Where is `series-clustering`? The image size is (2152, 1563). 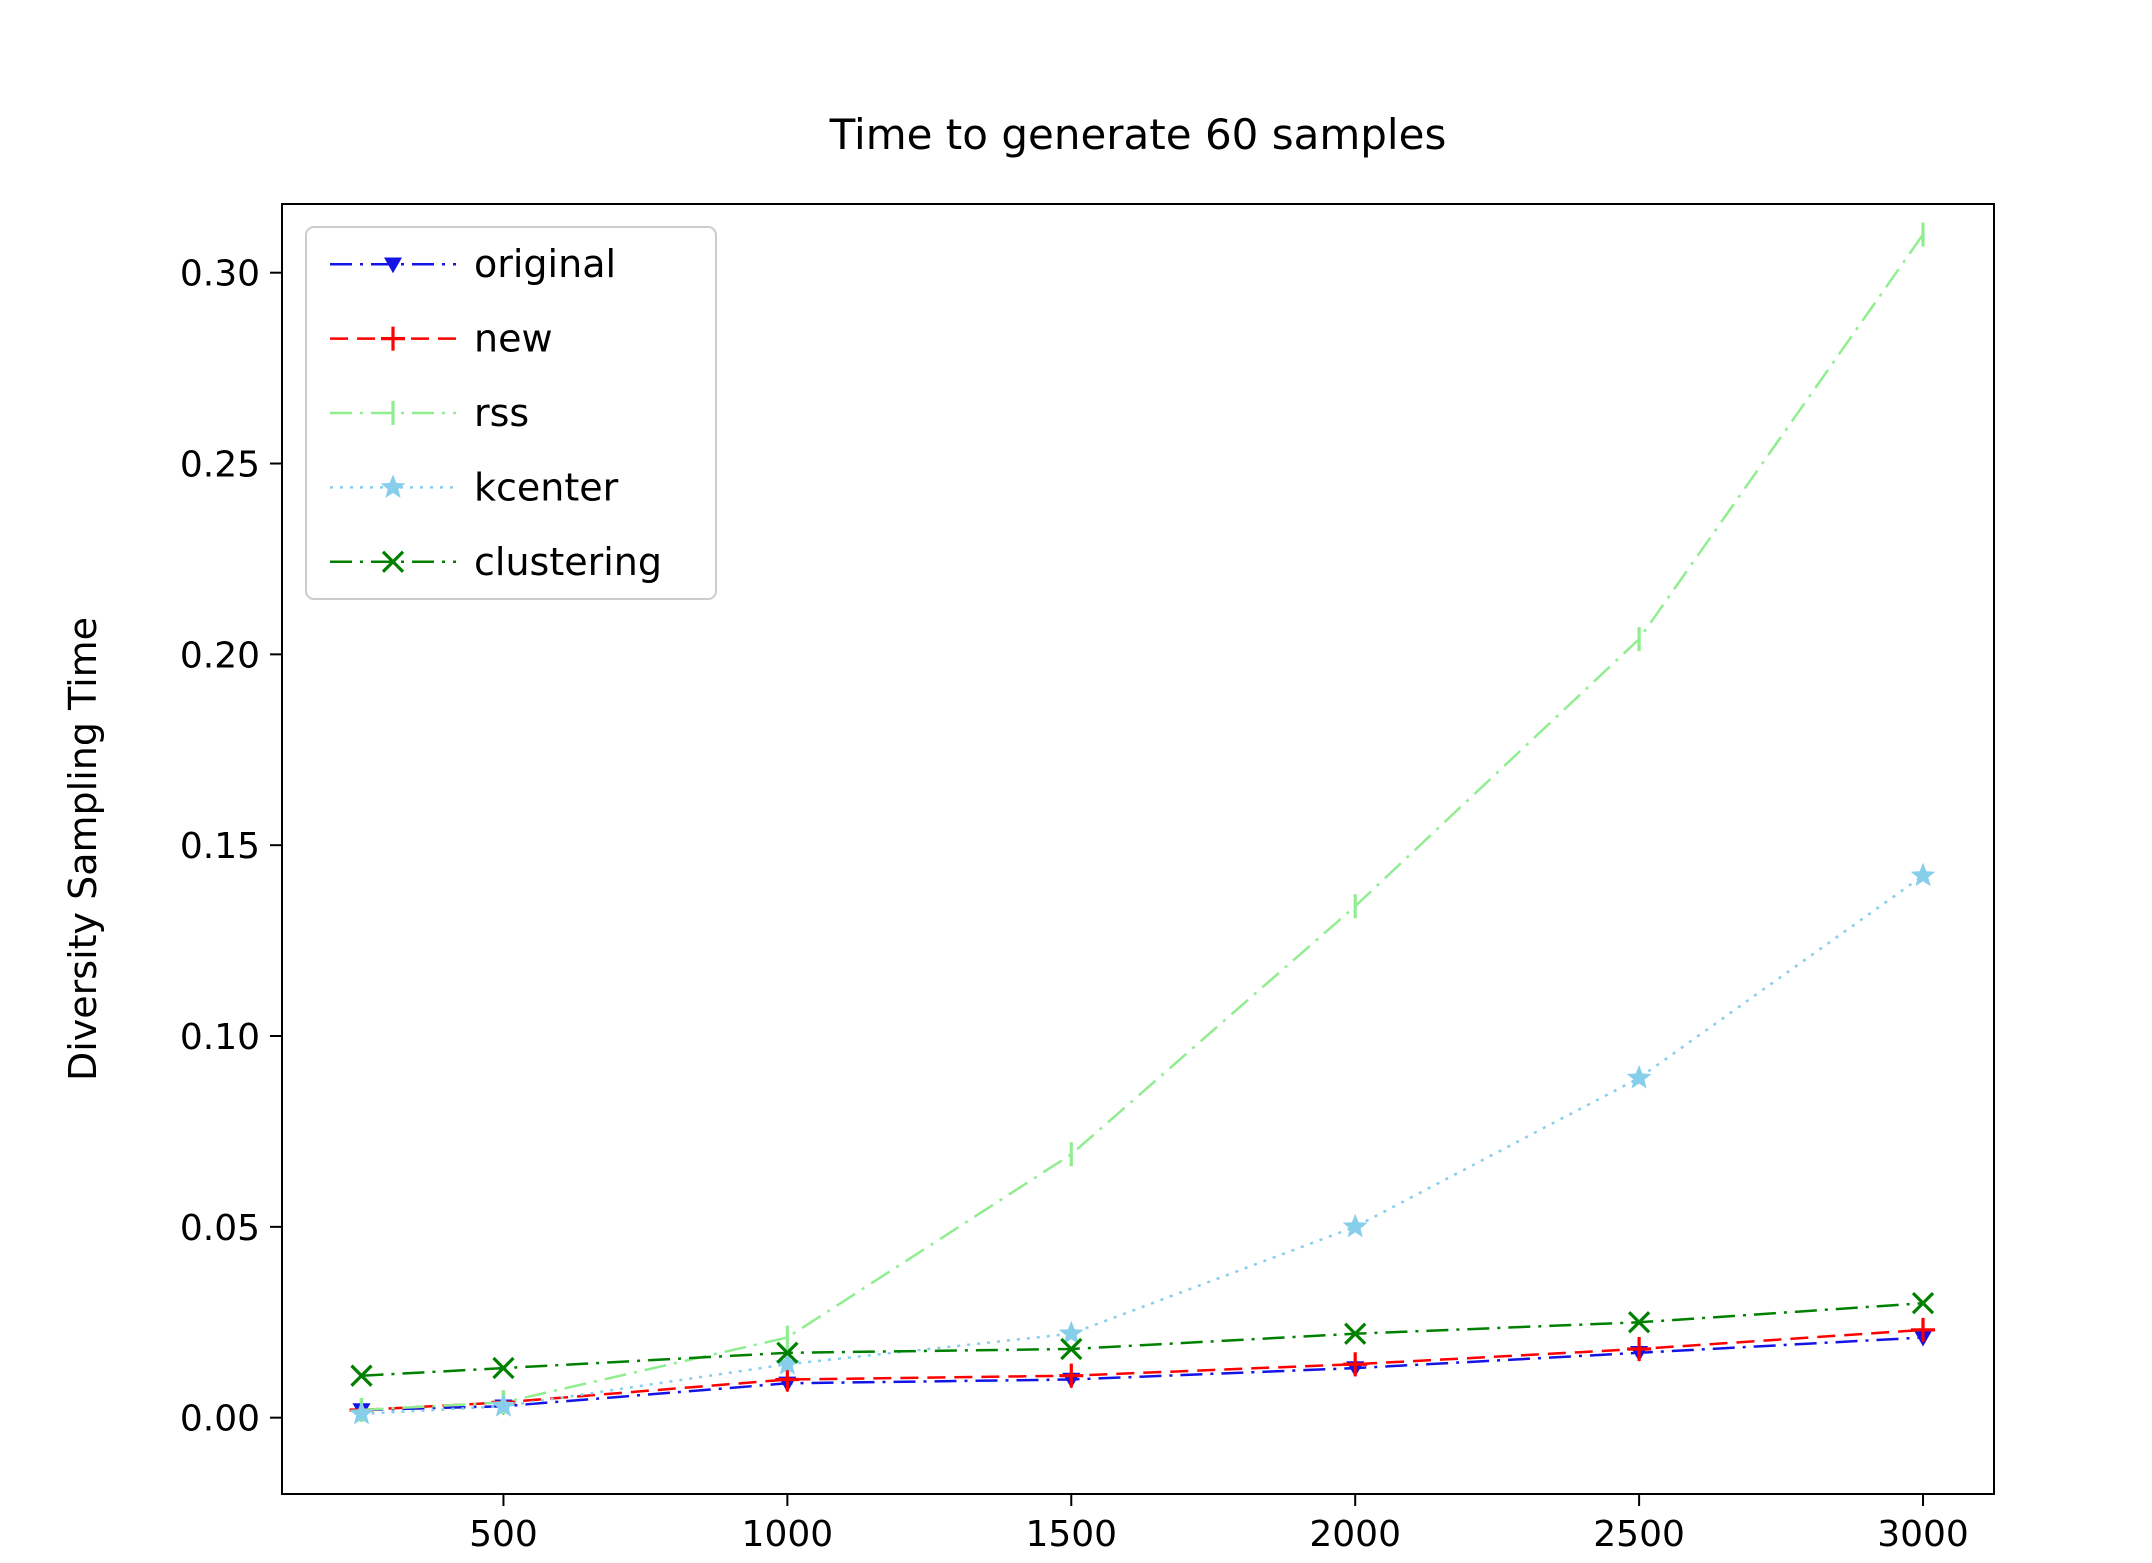
series-clustering is located at coordinates (1142, 1339).